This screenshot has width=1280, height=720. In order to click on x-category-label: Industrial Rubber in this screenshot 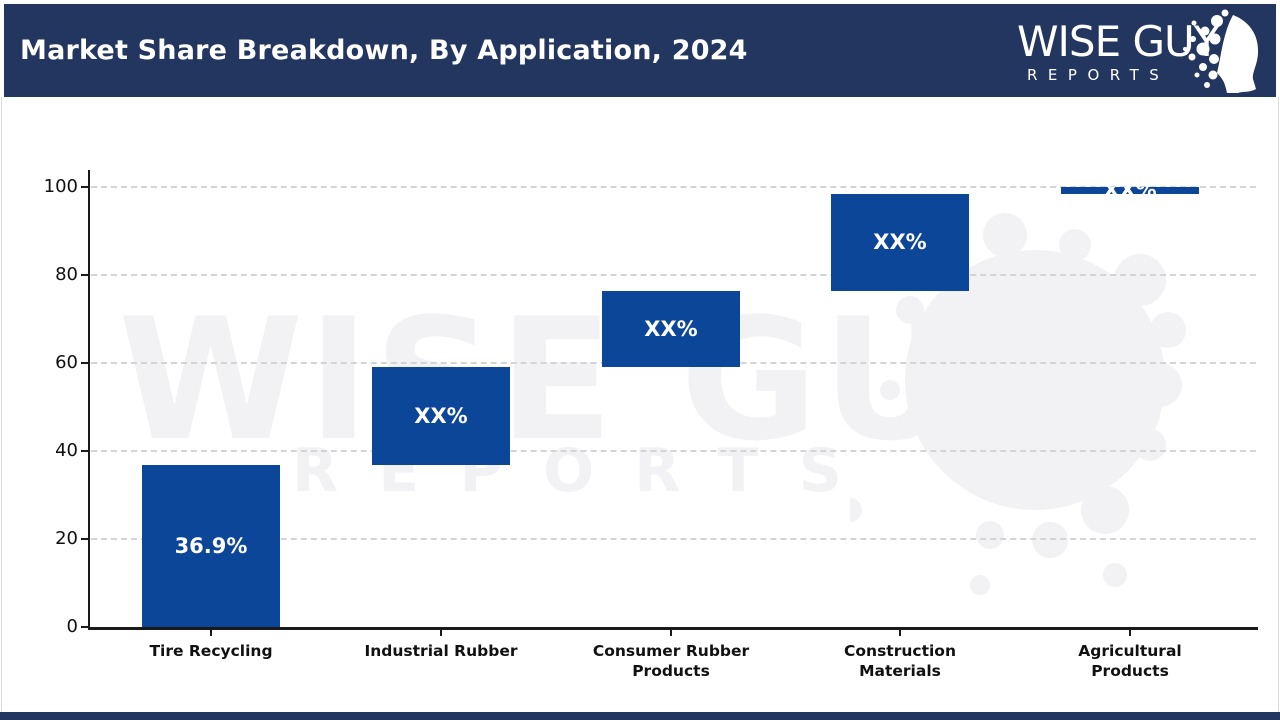, I will do `click(441, 651)`.